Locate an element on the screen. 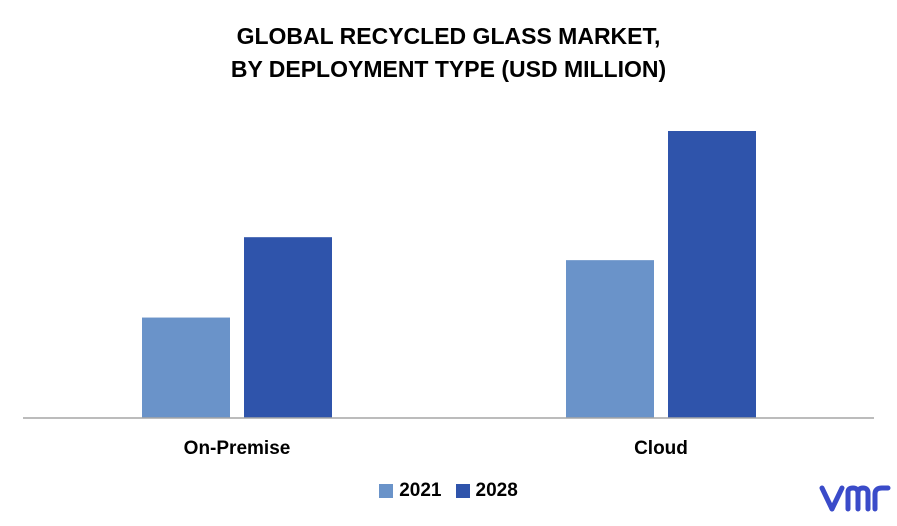  legend-label-2021: 2021 is located at coordinates (420, 490).